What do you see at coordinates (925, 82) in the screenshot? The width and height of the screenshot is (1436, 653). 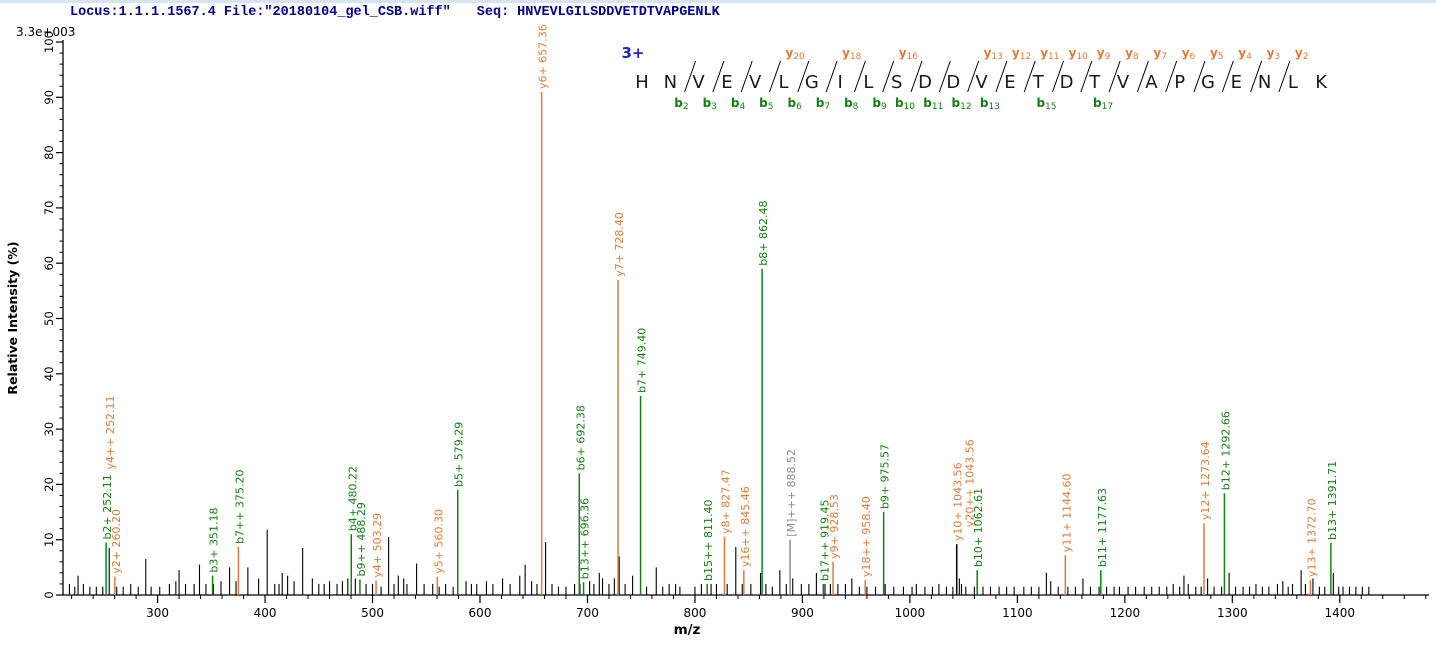 I see `residue-letter: D` at bounding box center [925, 82].